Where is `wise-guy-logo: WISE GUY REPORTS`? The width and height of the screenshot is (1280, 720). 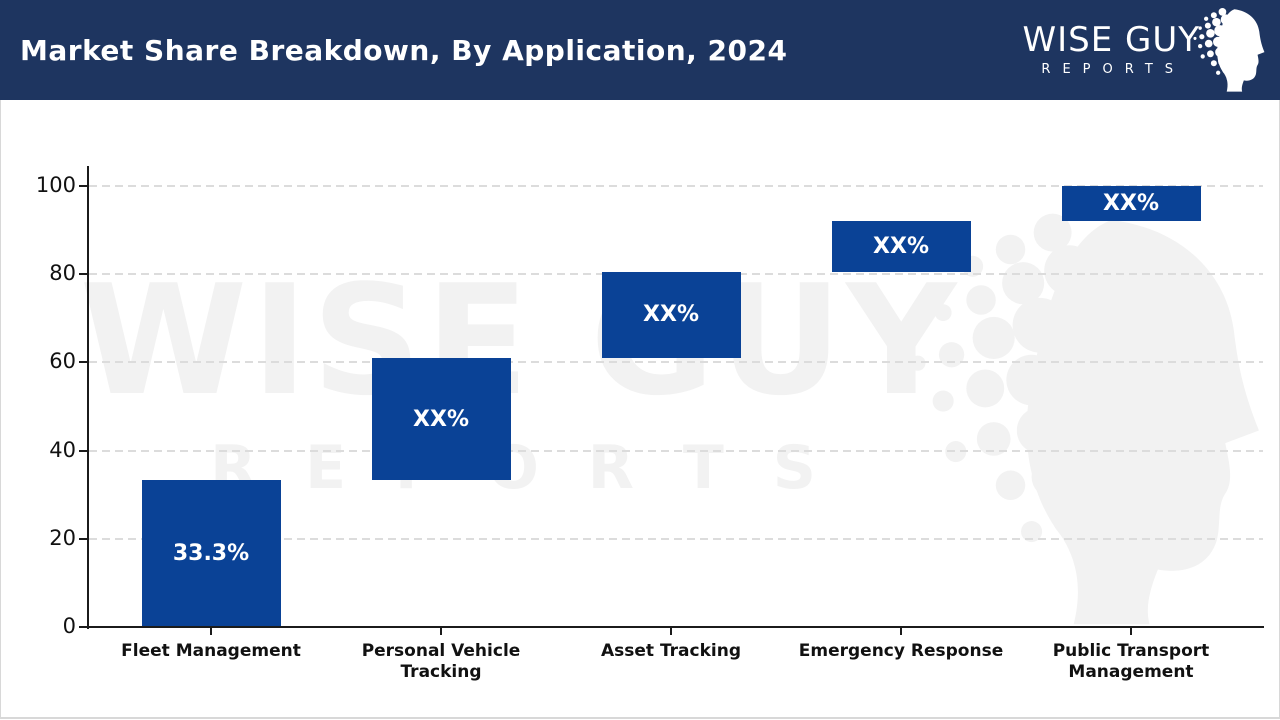 wise-guy-logo: WISE GUY REPORTS is located at coordinates (1146, 50).